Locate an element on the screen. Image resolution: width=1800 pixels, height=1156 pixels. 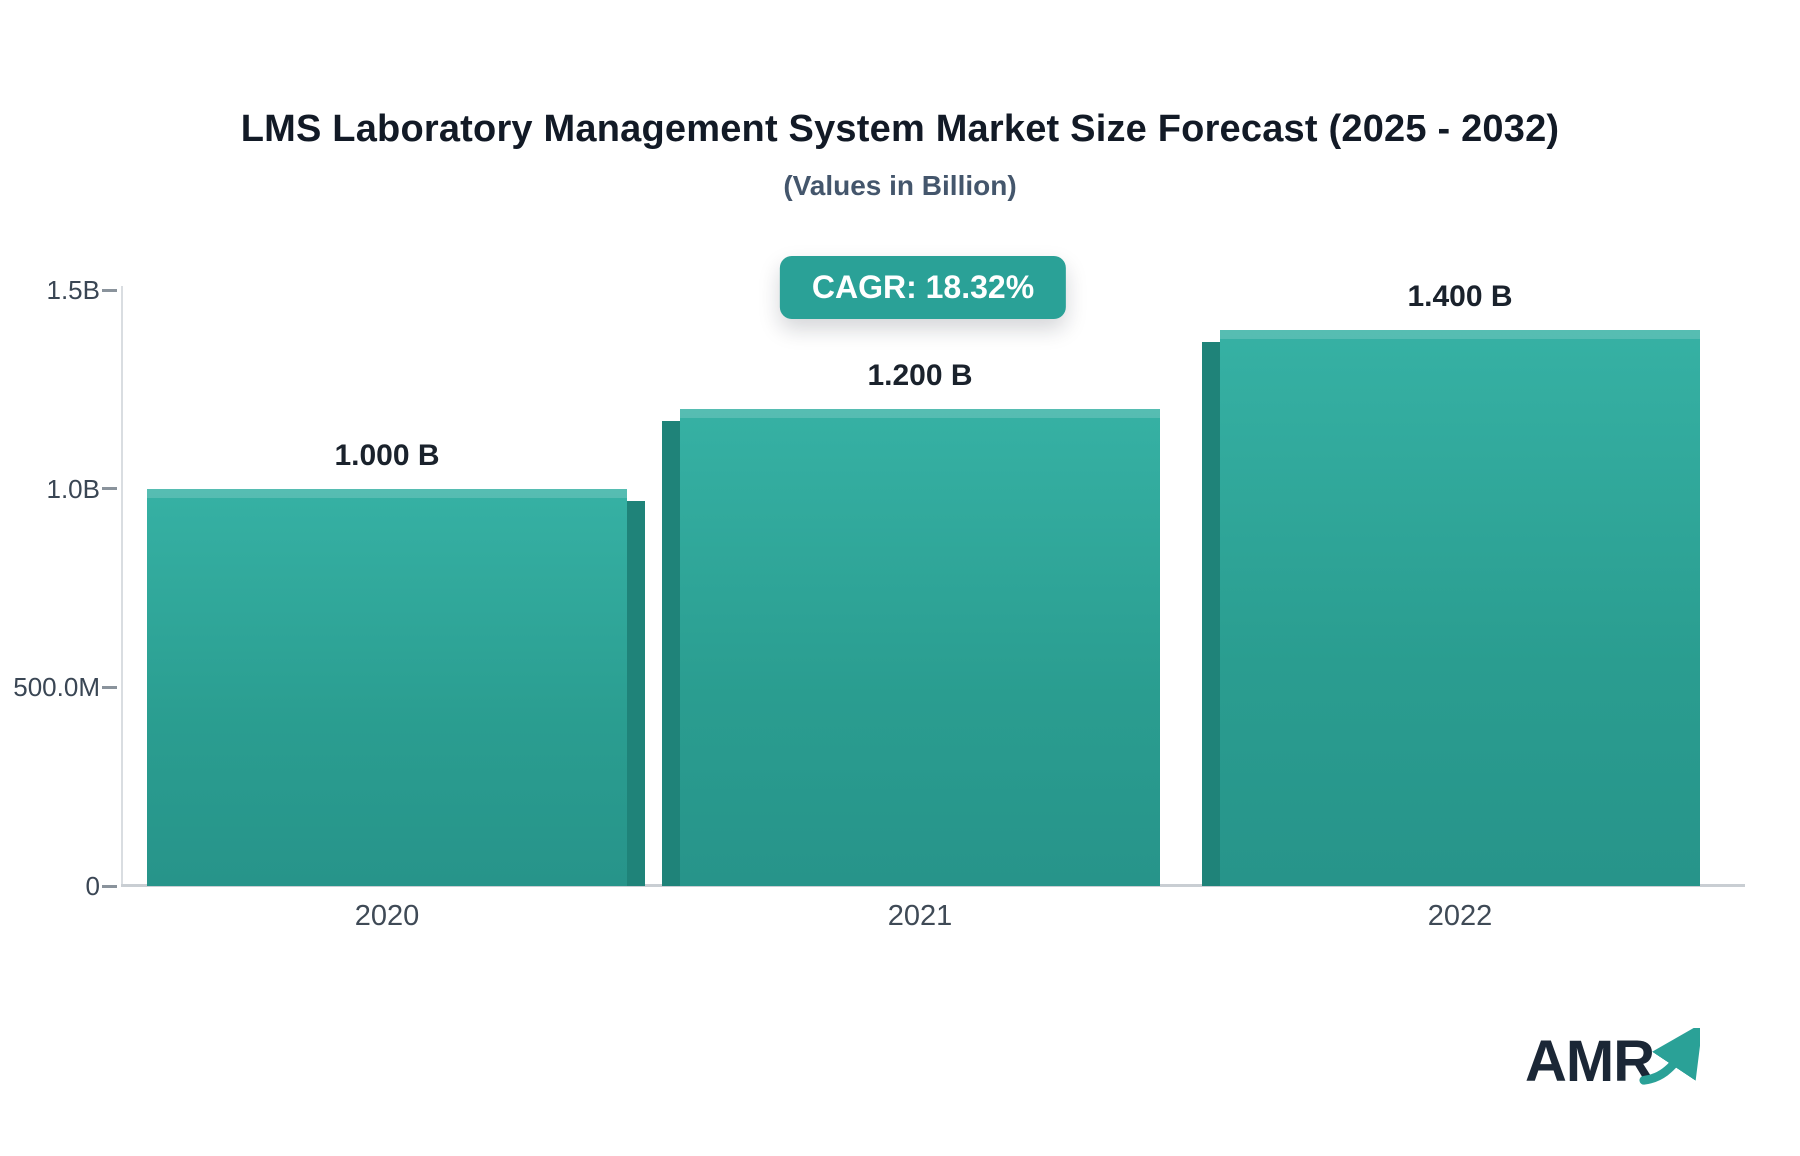
x-axis-label: 2022 is located at coordinates (1460, 916).